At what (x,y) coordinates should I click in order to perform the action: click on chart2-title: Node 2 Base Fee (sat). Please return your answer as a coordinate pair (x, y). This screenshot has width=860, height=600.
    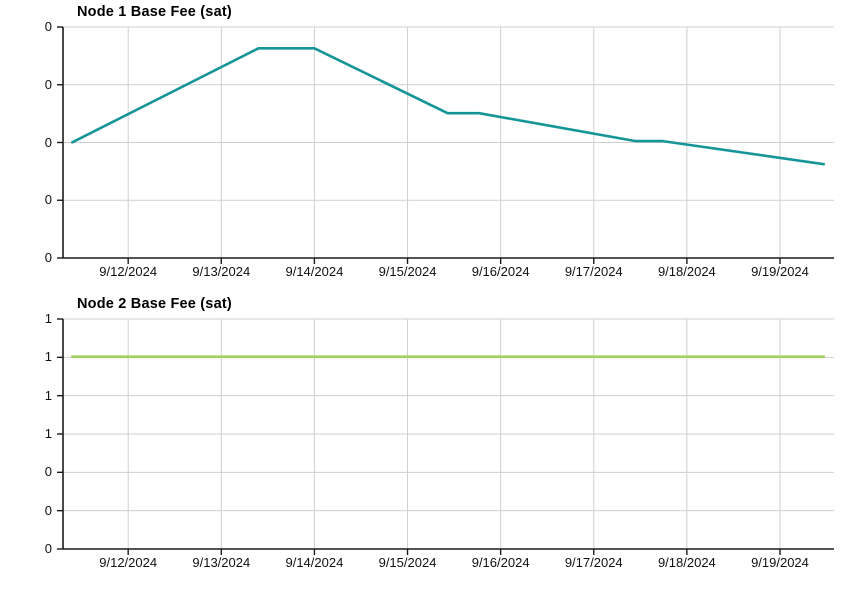
    Looking at the image, I should click on (154, 304).